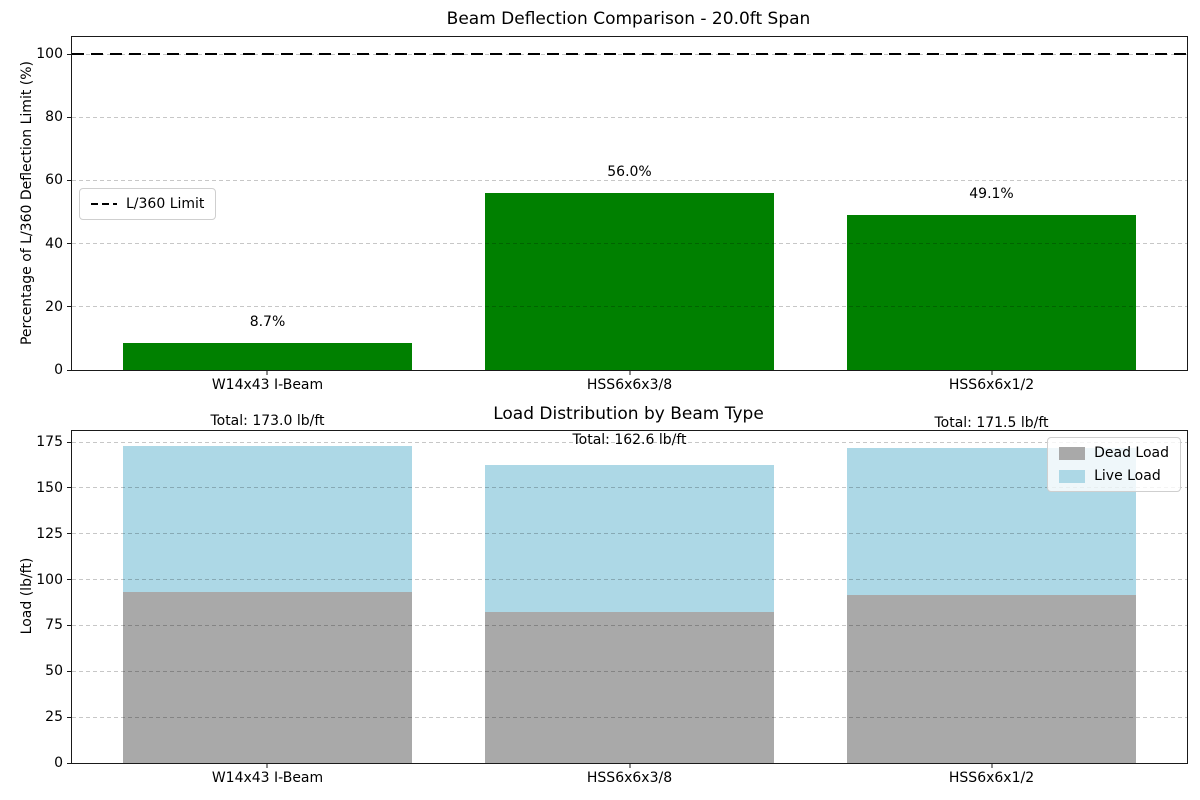  What do you see at coordinates (54, 117) in the screenshot?
I see `y-tick-label: 80` at bounding box center [54, 117].